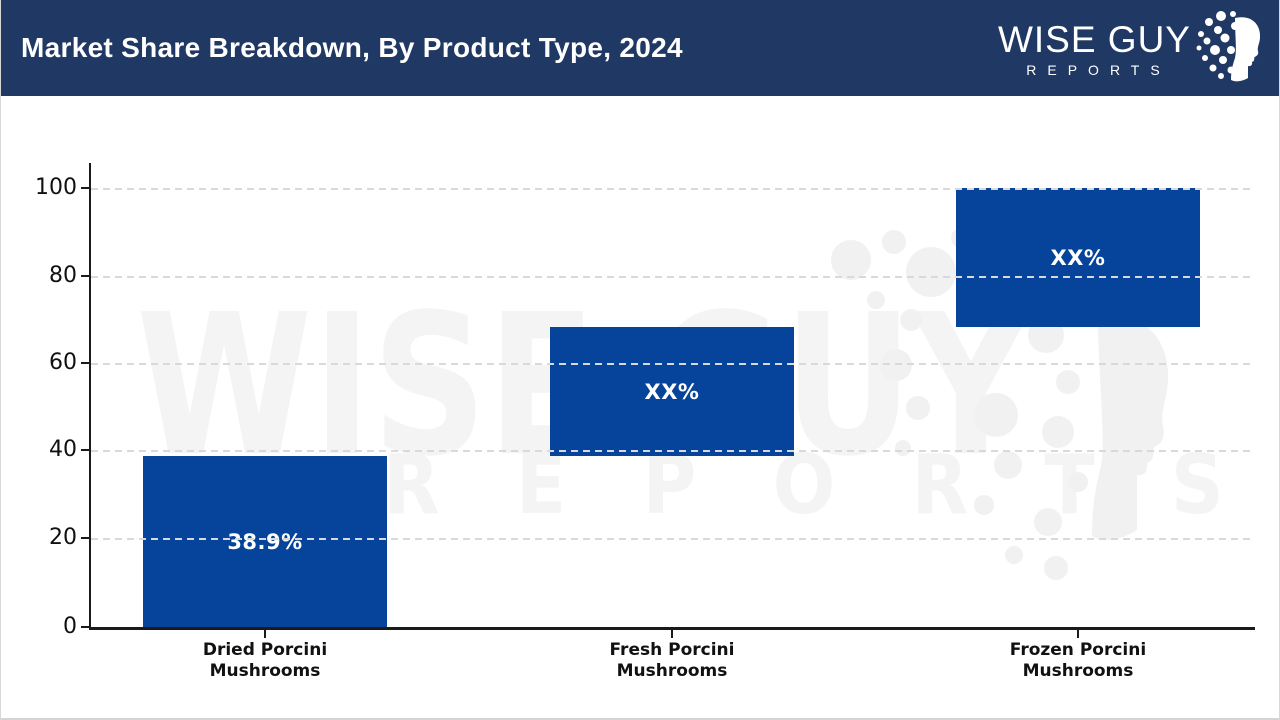  Describe the element at coordinates (1098, 70) in the screenshot. I see `wiseguy-logo-line2: REPORTS` at that location.